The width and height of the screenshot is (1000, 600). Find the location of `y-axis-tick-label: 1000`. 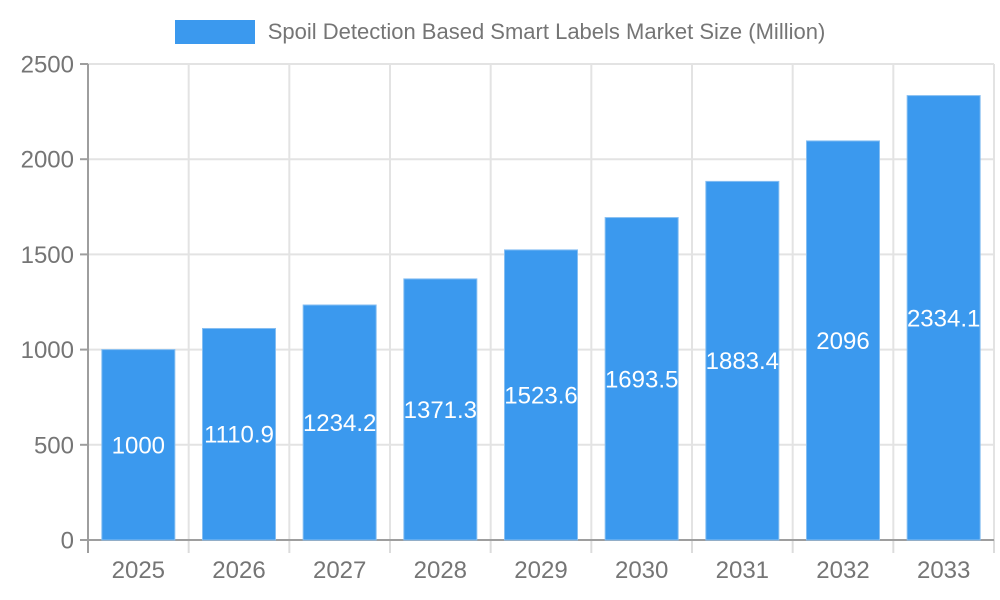

y-axis-tick-label: 1000 is located at coordinates (47, 350).